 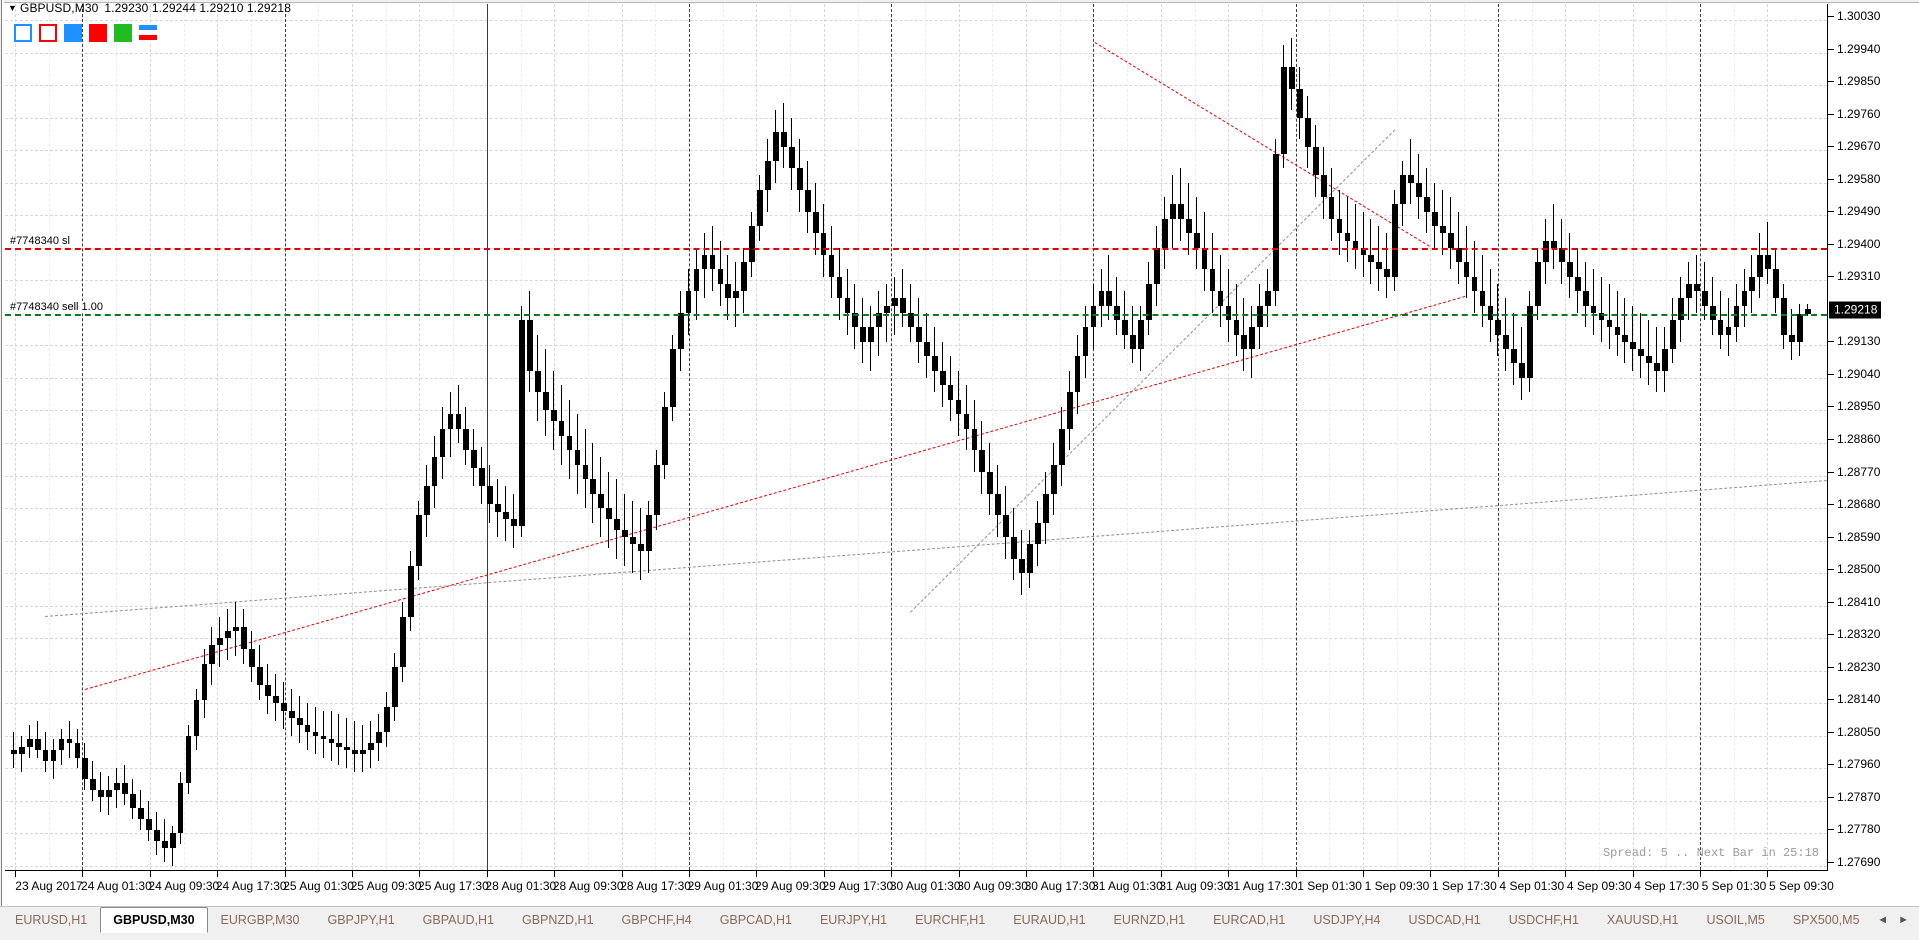 I want to click on window-left-frame, so click(x=2, y=453).